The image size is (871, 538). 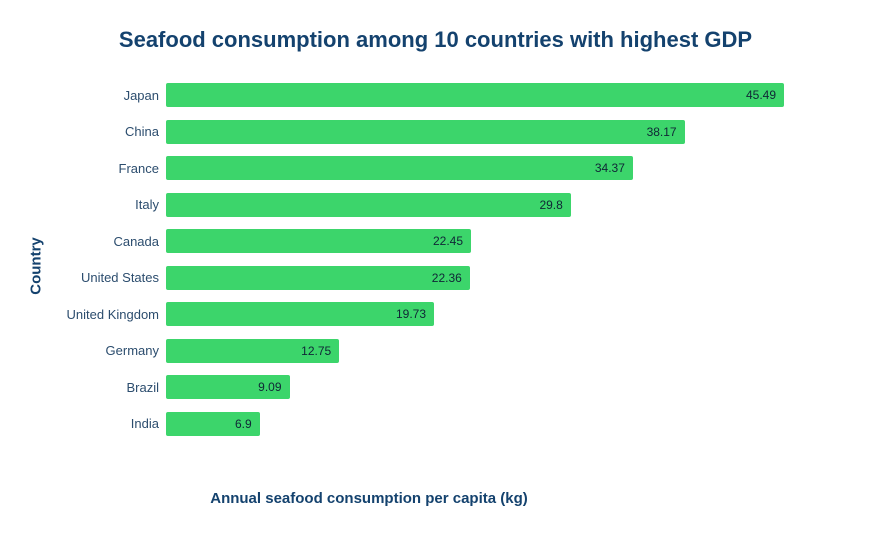 What do you see at coordinates (142, 131) in the screenshot?
I see `category-label-china: China` at bounding box center [142, 131].